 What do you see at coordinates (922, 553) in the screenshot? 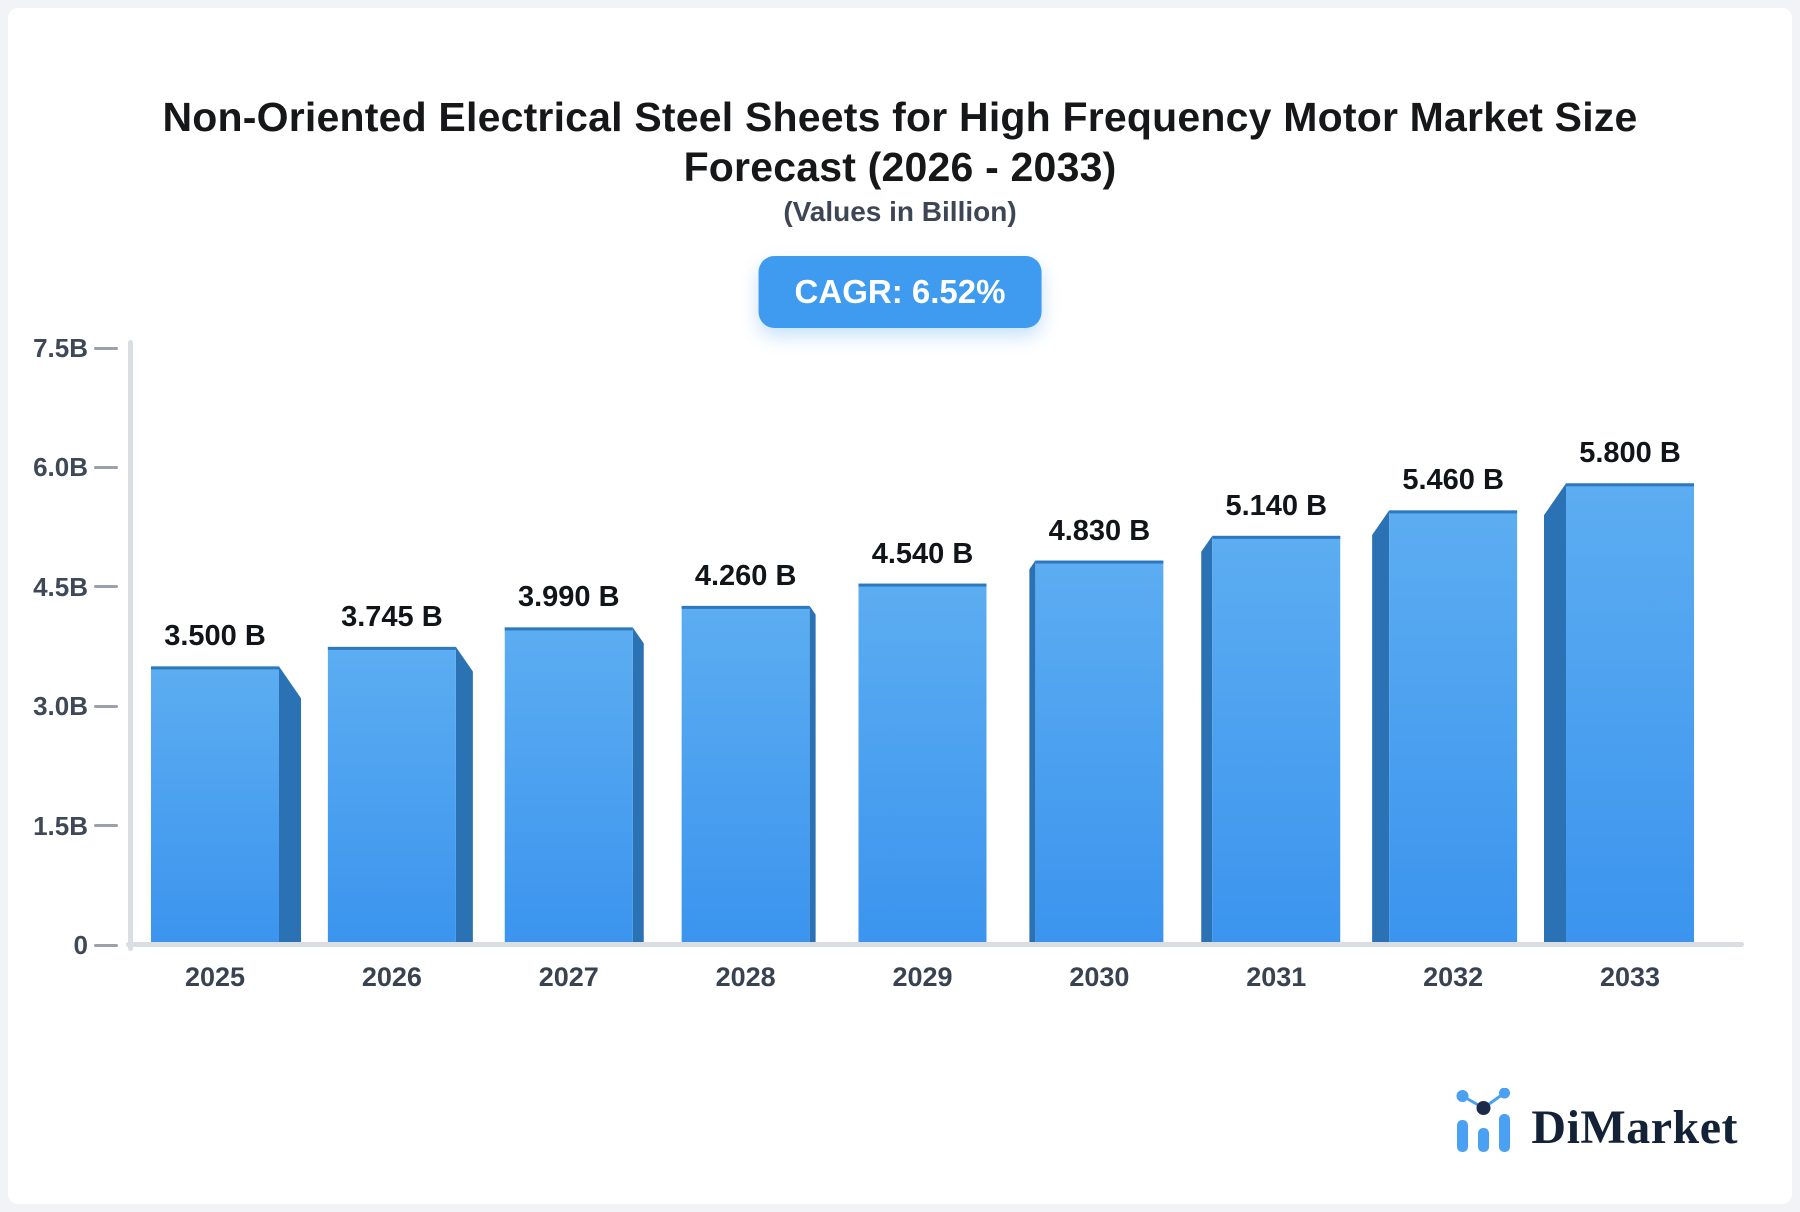
I see `bar-value-label-2029: 4.540 B` at bounding box center [922, 553].